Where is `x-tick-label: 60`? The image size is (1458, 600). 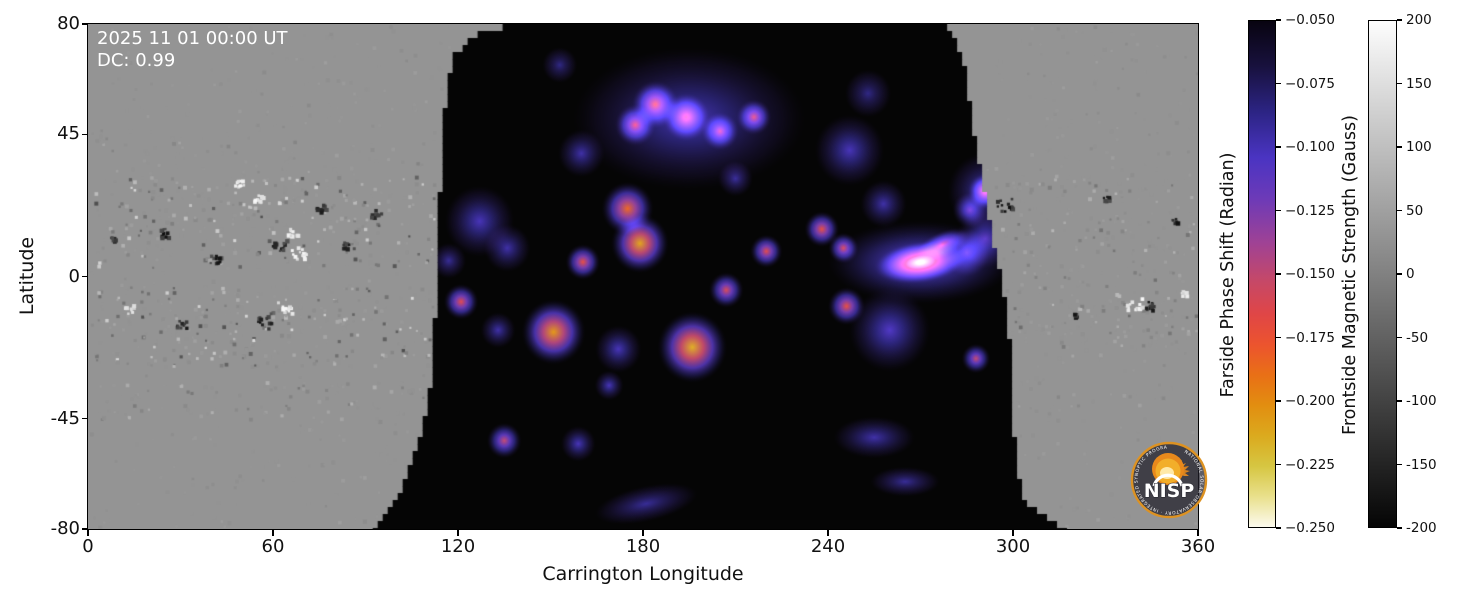
x-tick-label: 60 is located at coordinates (273, 546).